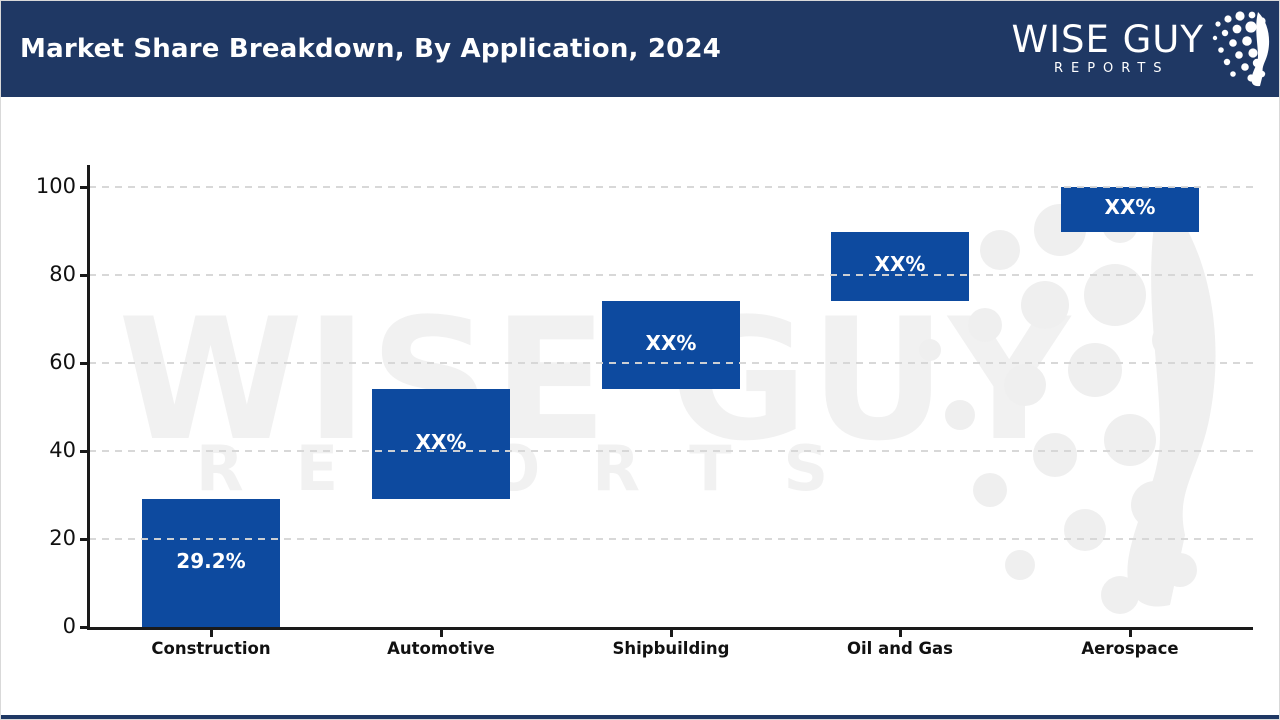 The image size is (1280, 720). I want to click on y-tick-label: 100, so click(55, 186).